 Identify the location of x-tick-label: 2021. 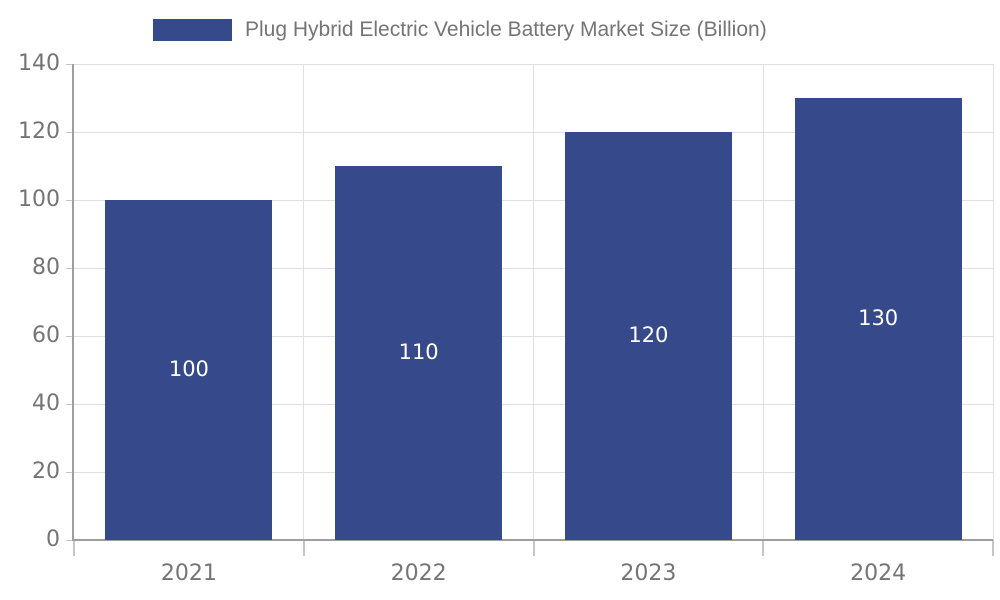
(188, 573).